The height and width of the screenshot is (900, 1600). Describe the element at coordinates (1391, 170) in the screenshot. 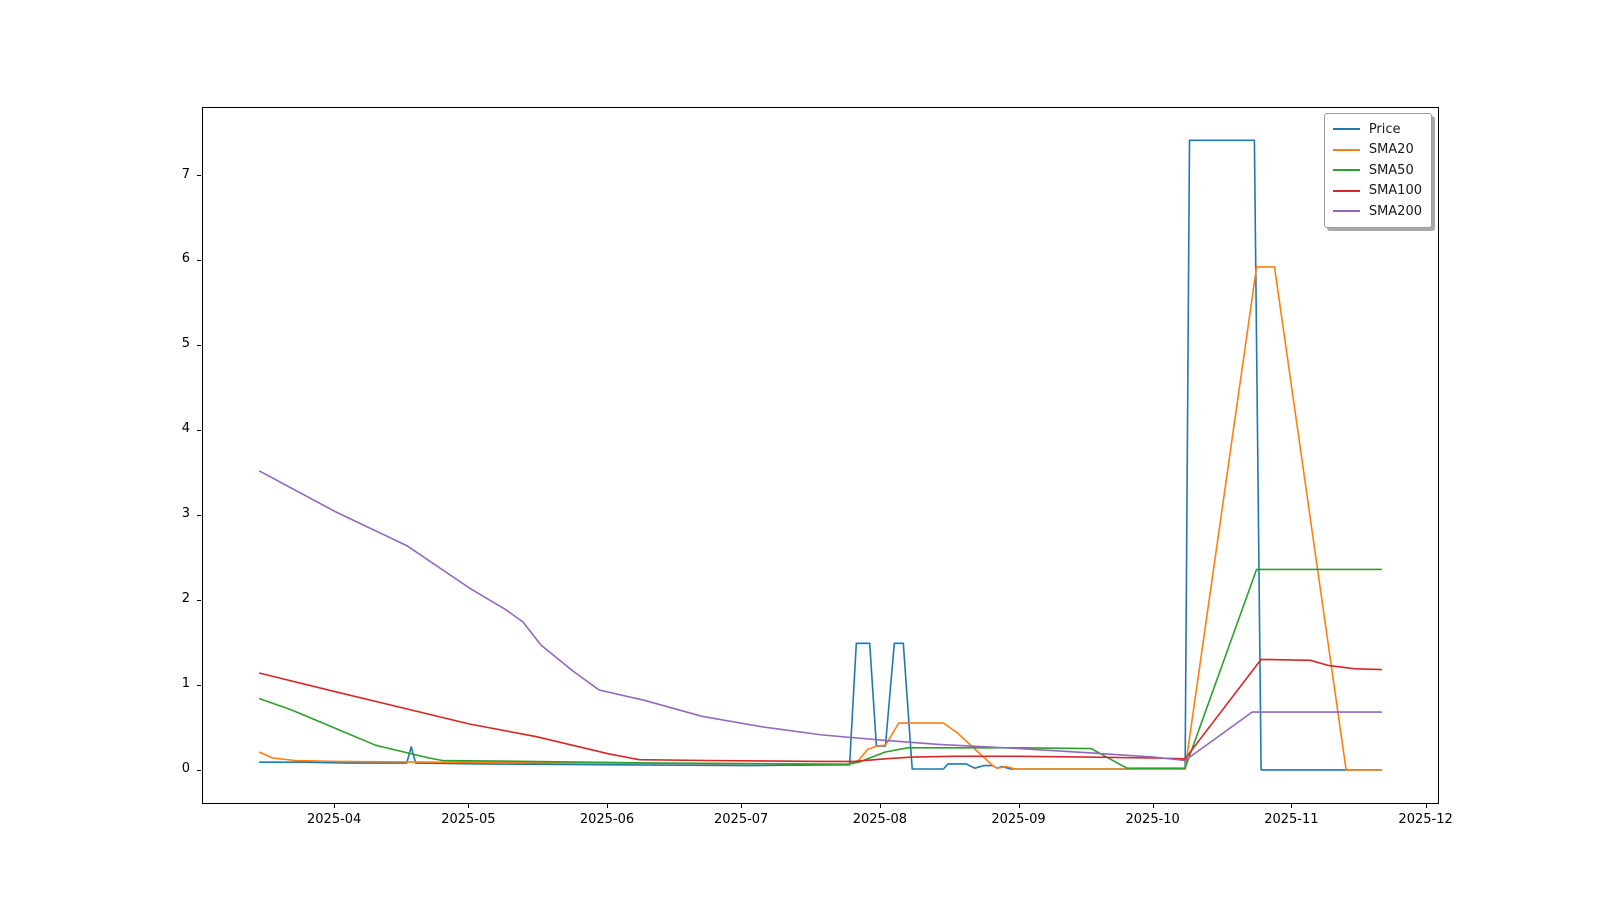

I see `legend-label: SMA50` at that location.